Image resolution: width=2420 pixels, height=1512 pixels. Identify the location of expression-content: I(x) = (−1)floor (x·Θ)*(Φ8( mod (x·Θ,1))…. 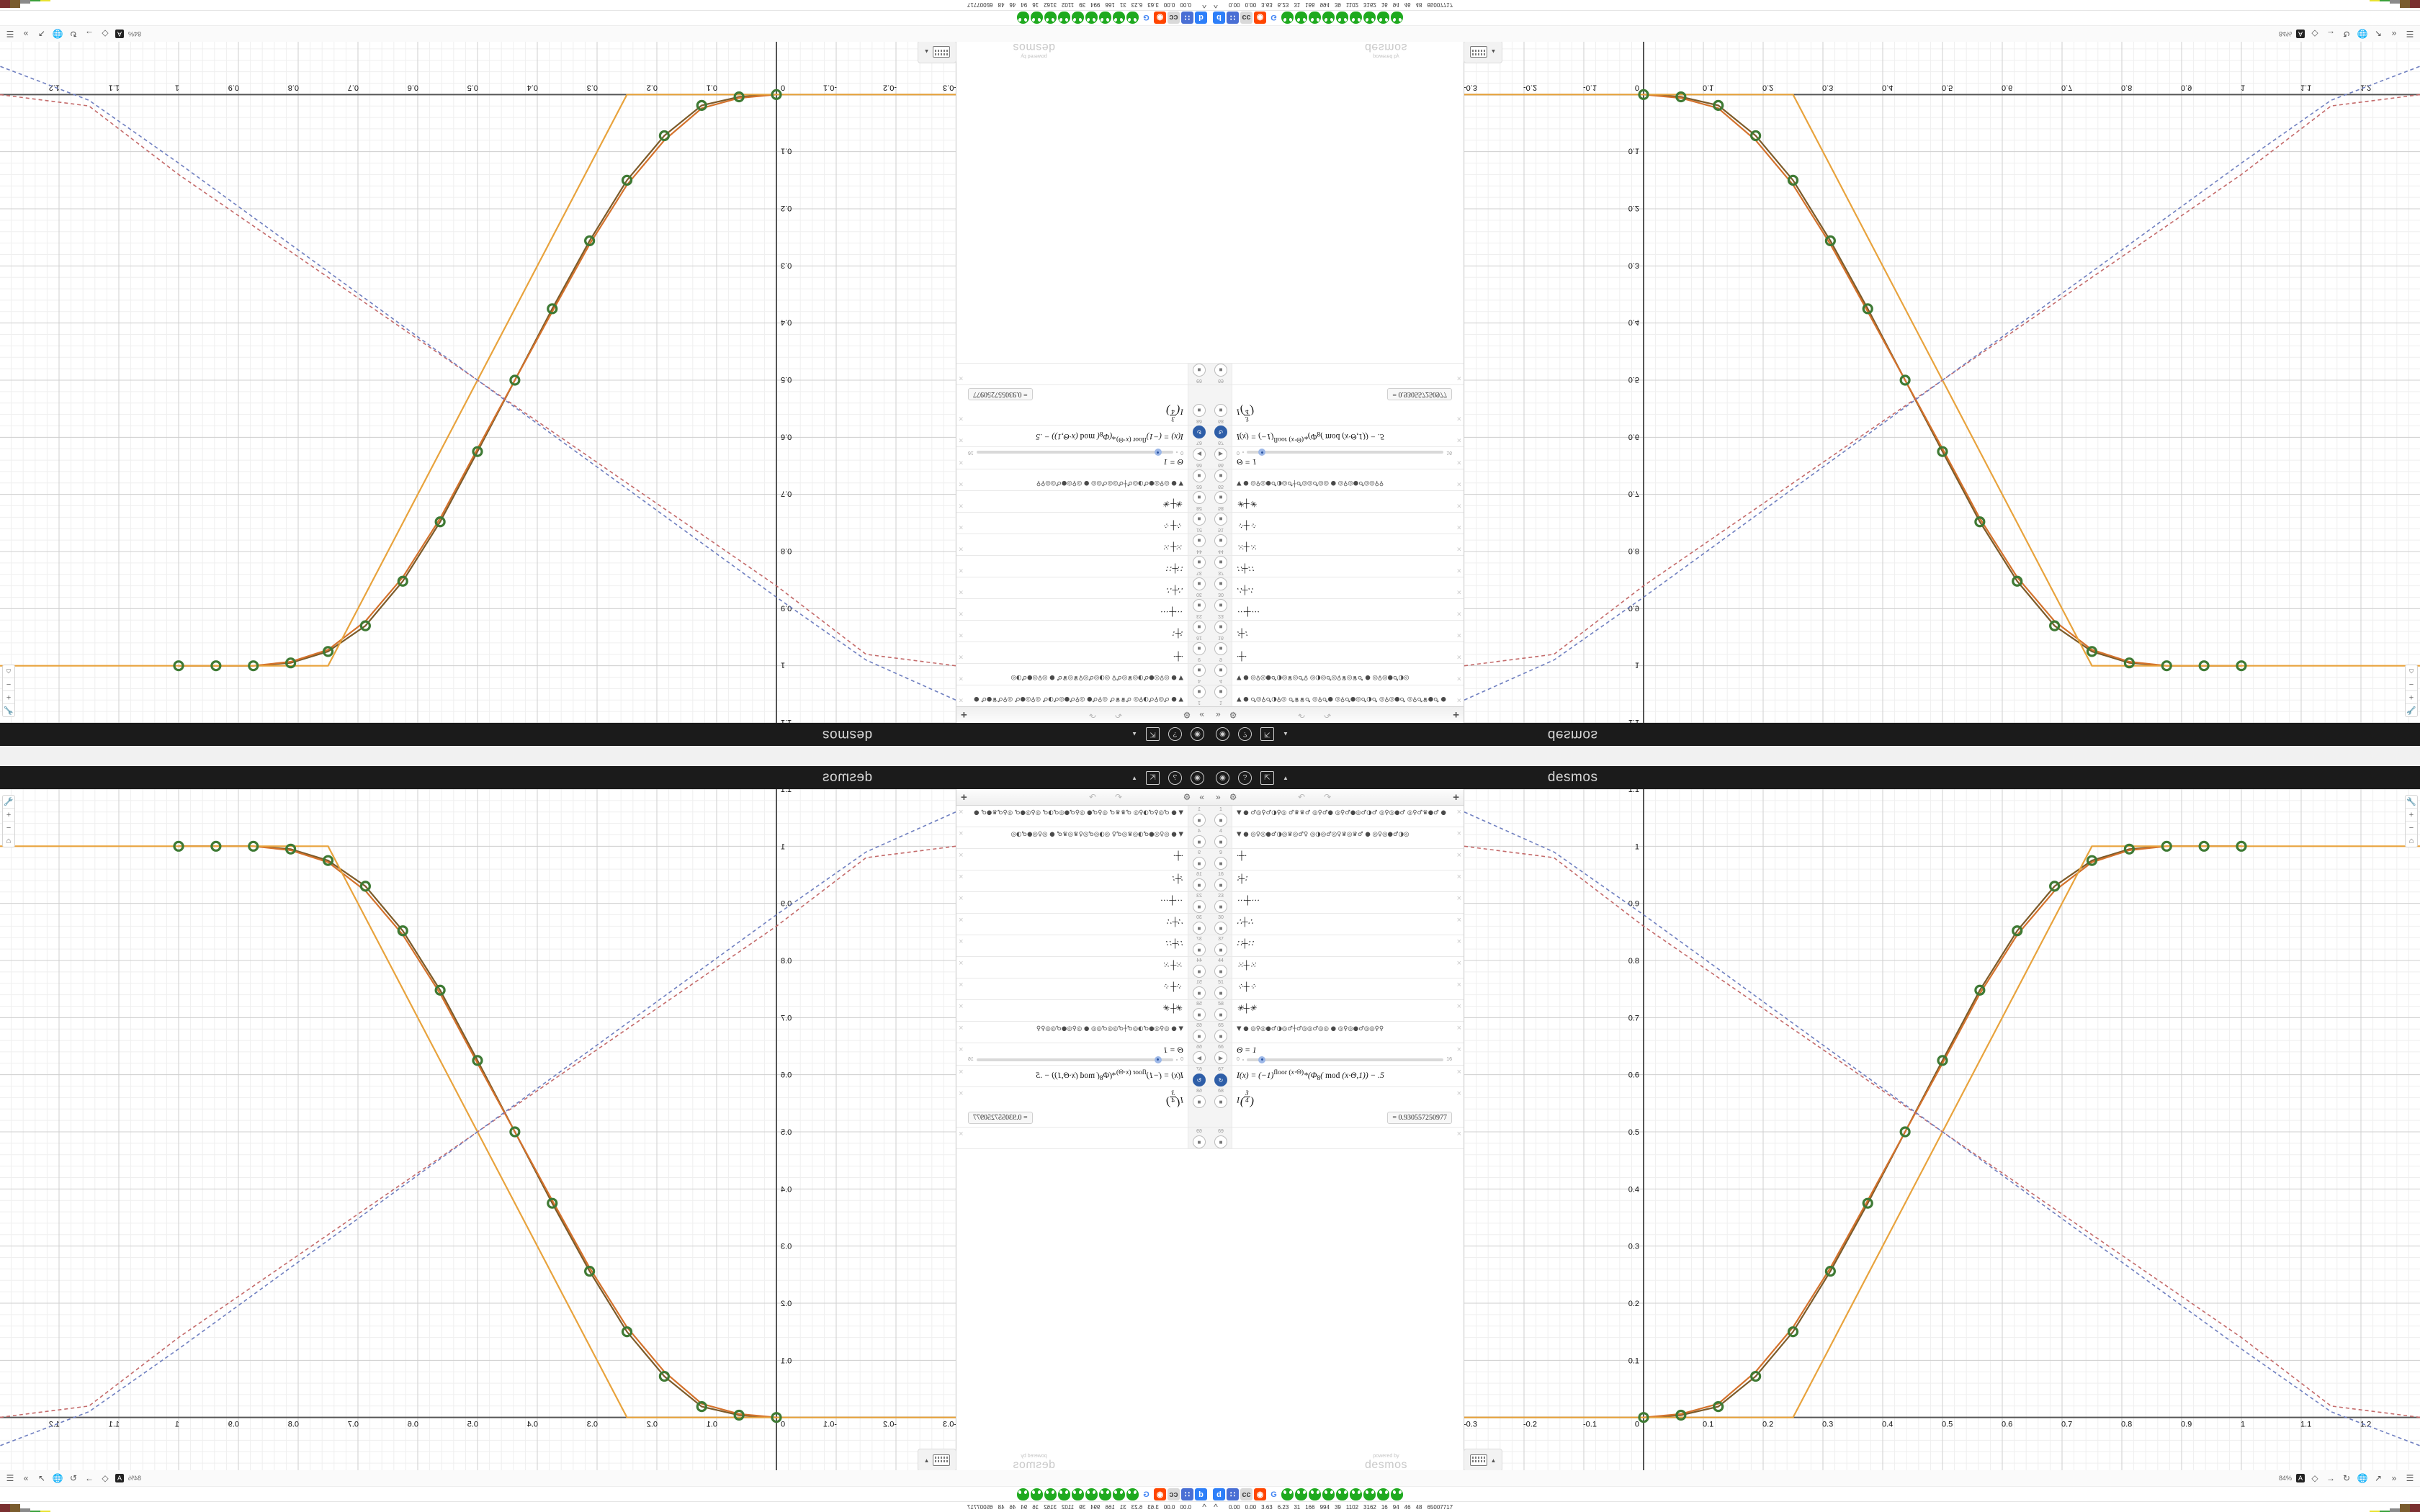
(1072, 1076).